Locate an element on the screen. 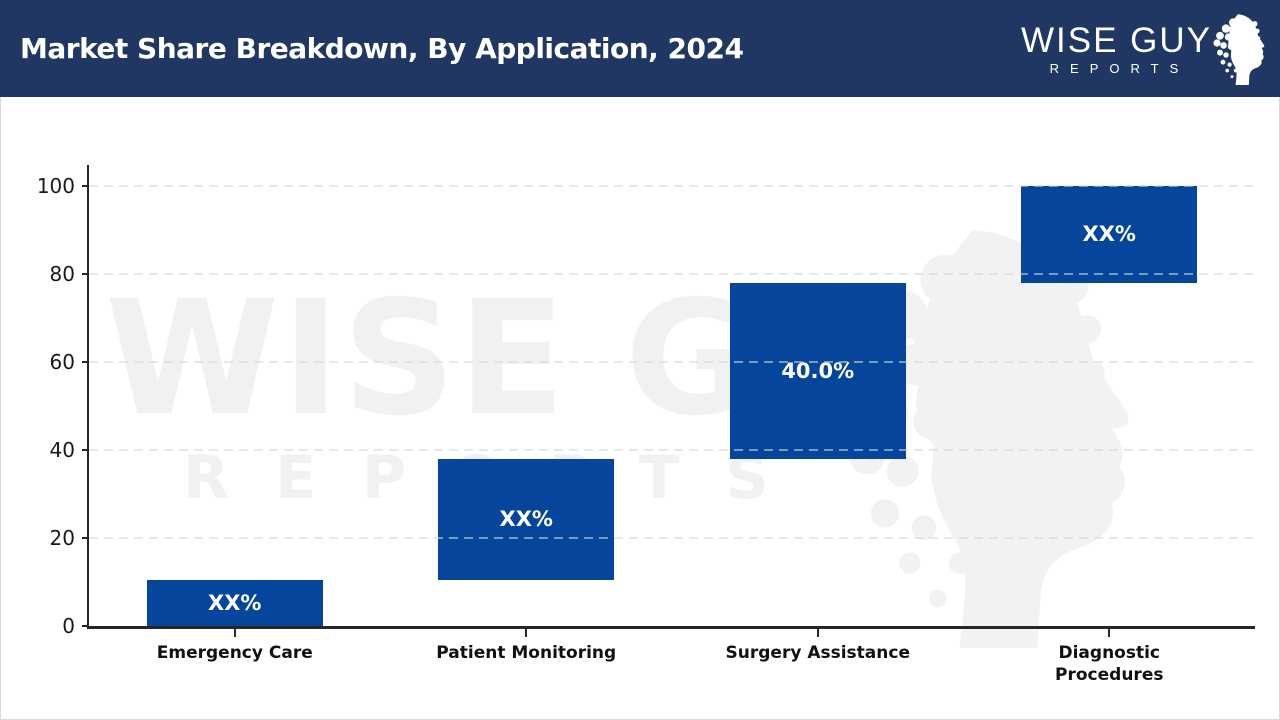  y-tick-label: 80 is located at coordinates (62, 274).